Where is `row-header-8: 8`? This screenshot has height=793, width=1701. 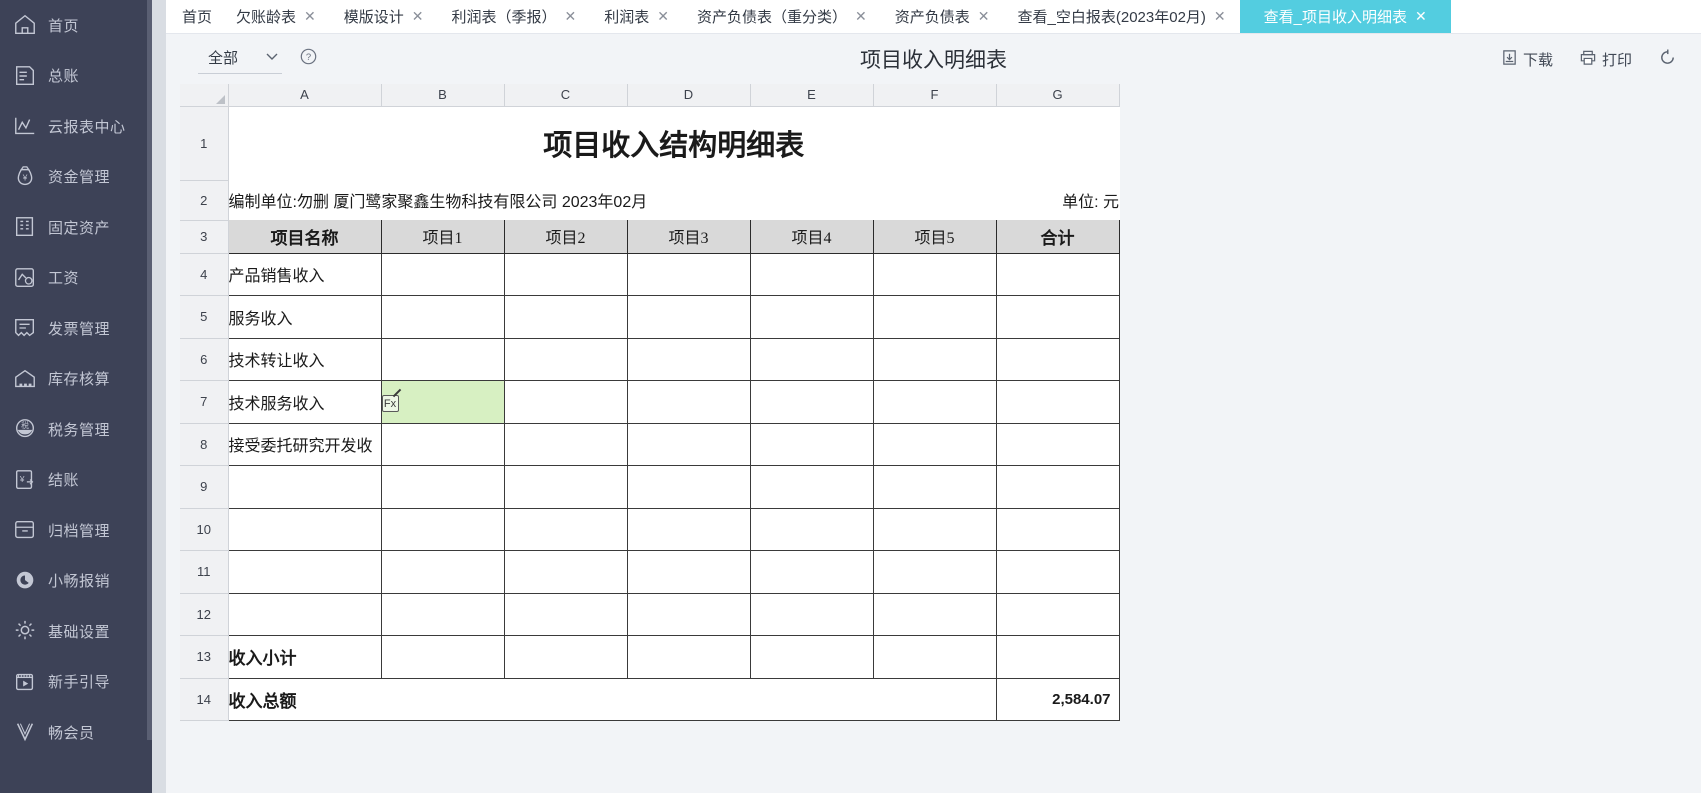
row-header-8: 8 is located at coordinates (204, 444).